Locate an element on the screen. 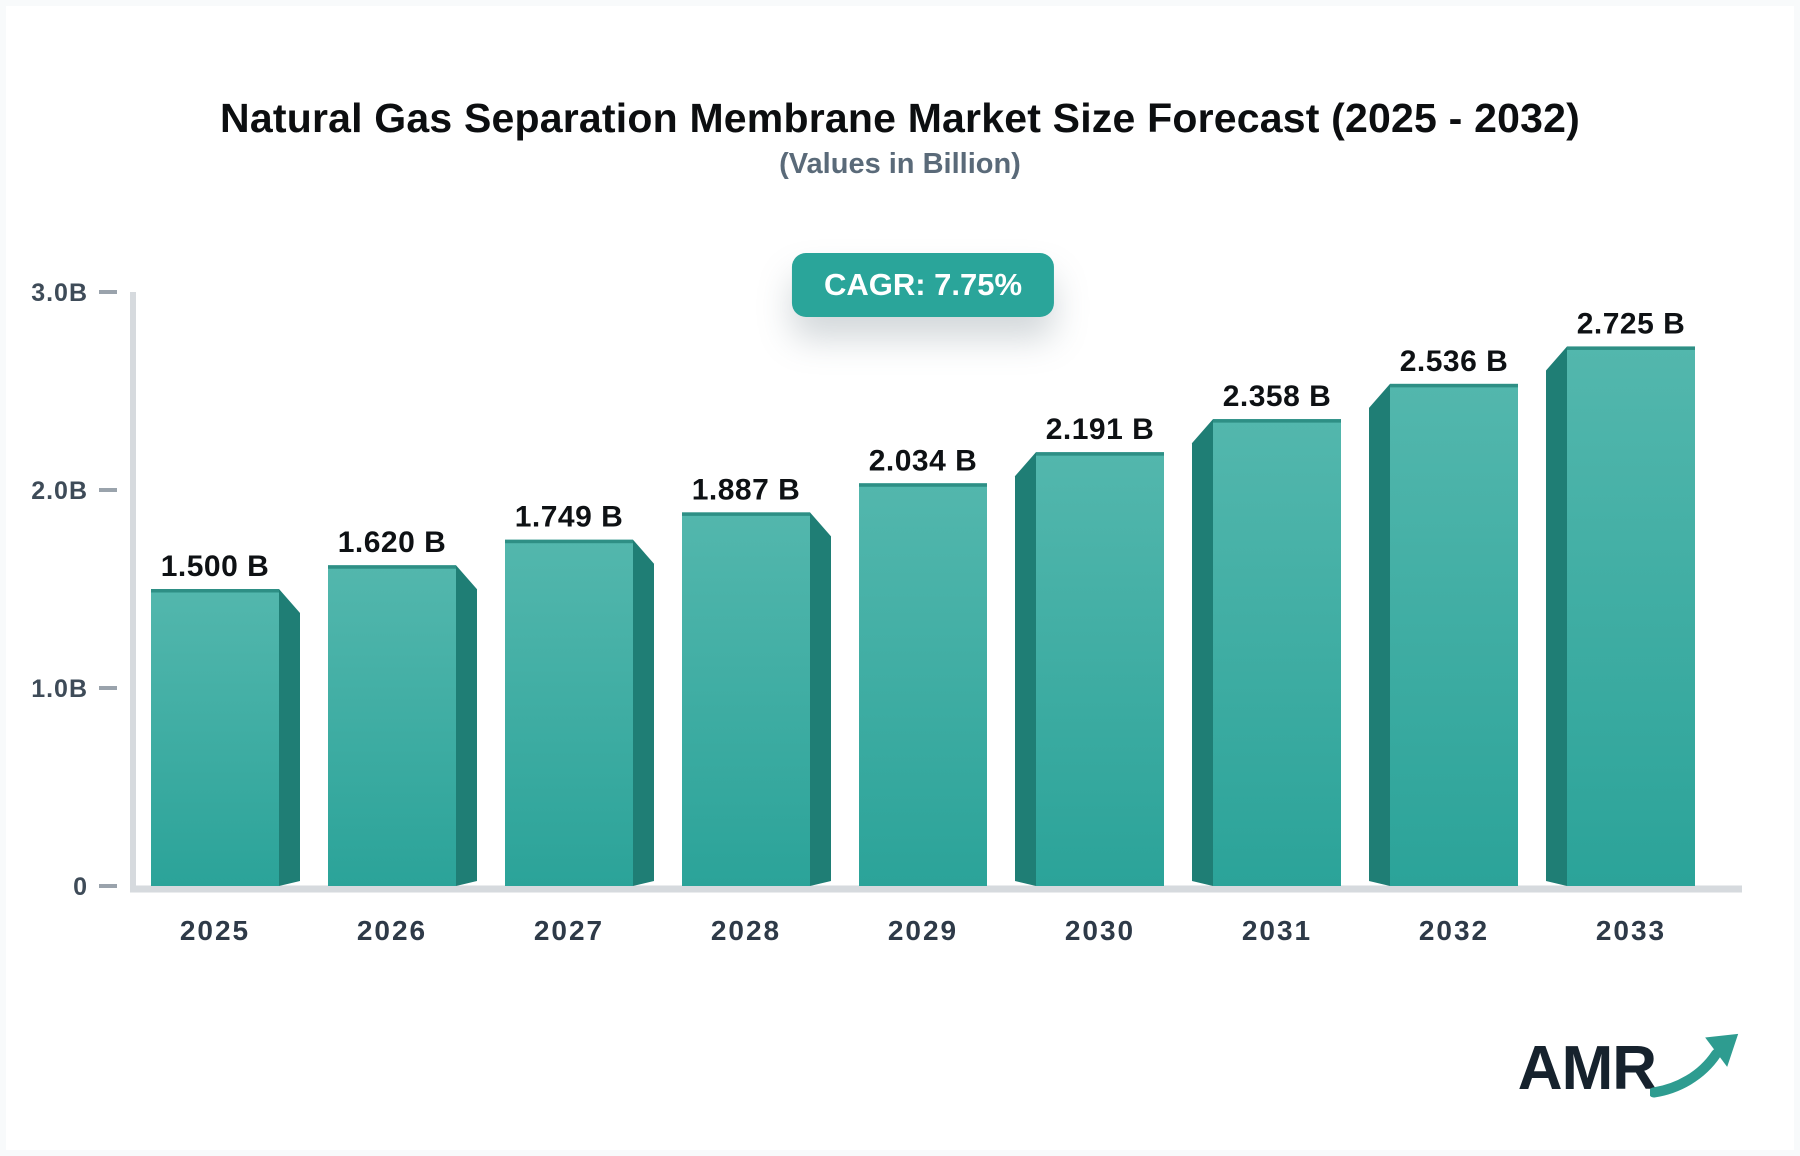 The height and width of the screenshot is (1156, 1800). bar-2032: 2.536 B 2032 is located at coordinates (1443, 645).